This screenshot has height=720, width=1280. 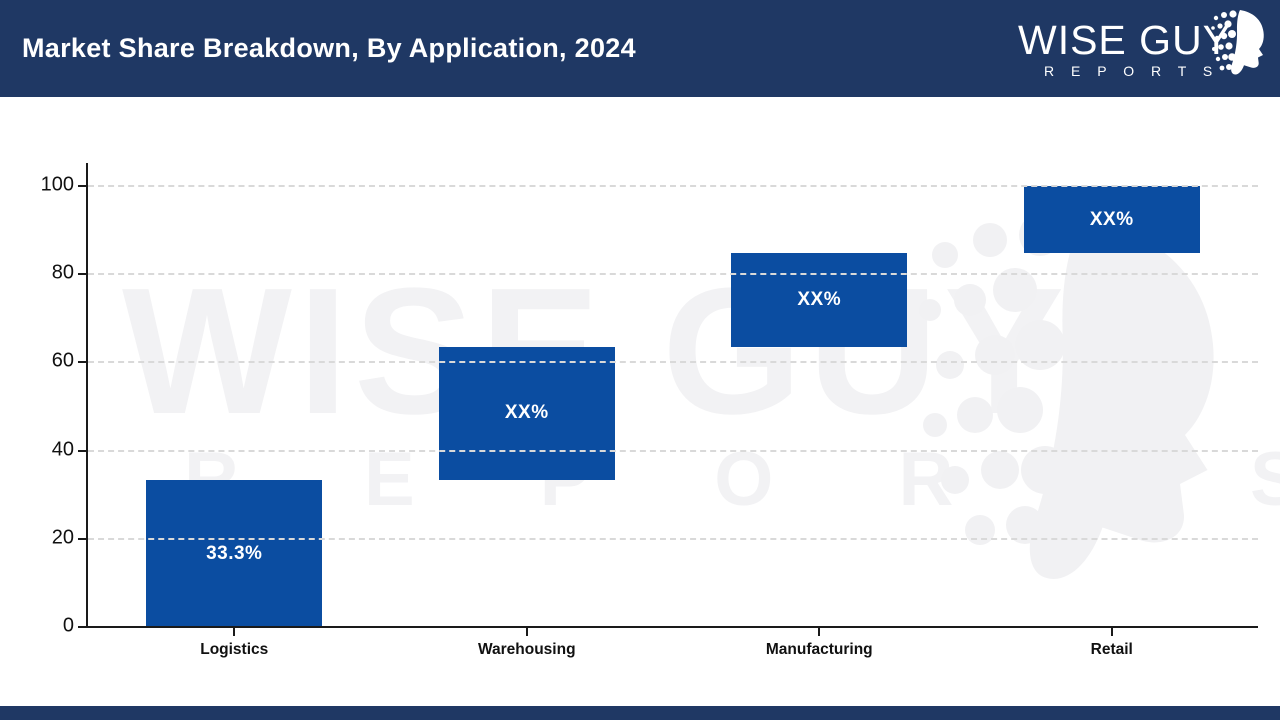 What do you see at coordinates (819, 649) in the screenshot?
I see `x-axis-category-label: Manufacturing` at bounding box center [819, 649].